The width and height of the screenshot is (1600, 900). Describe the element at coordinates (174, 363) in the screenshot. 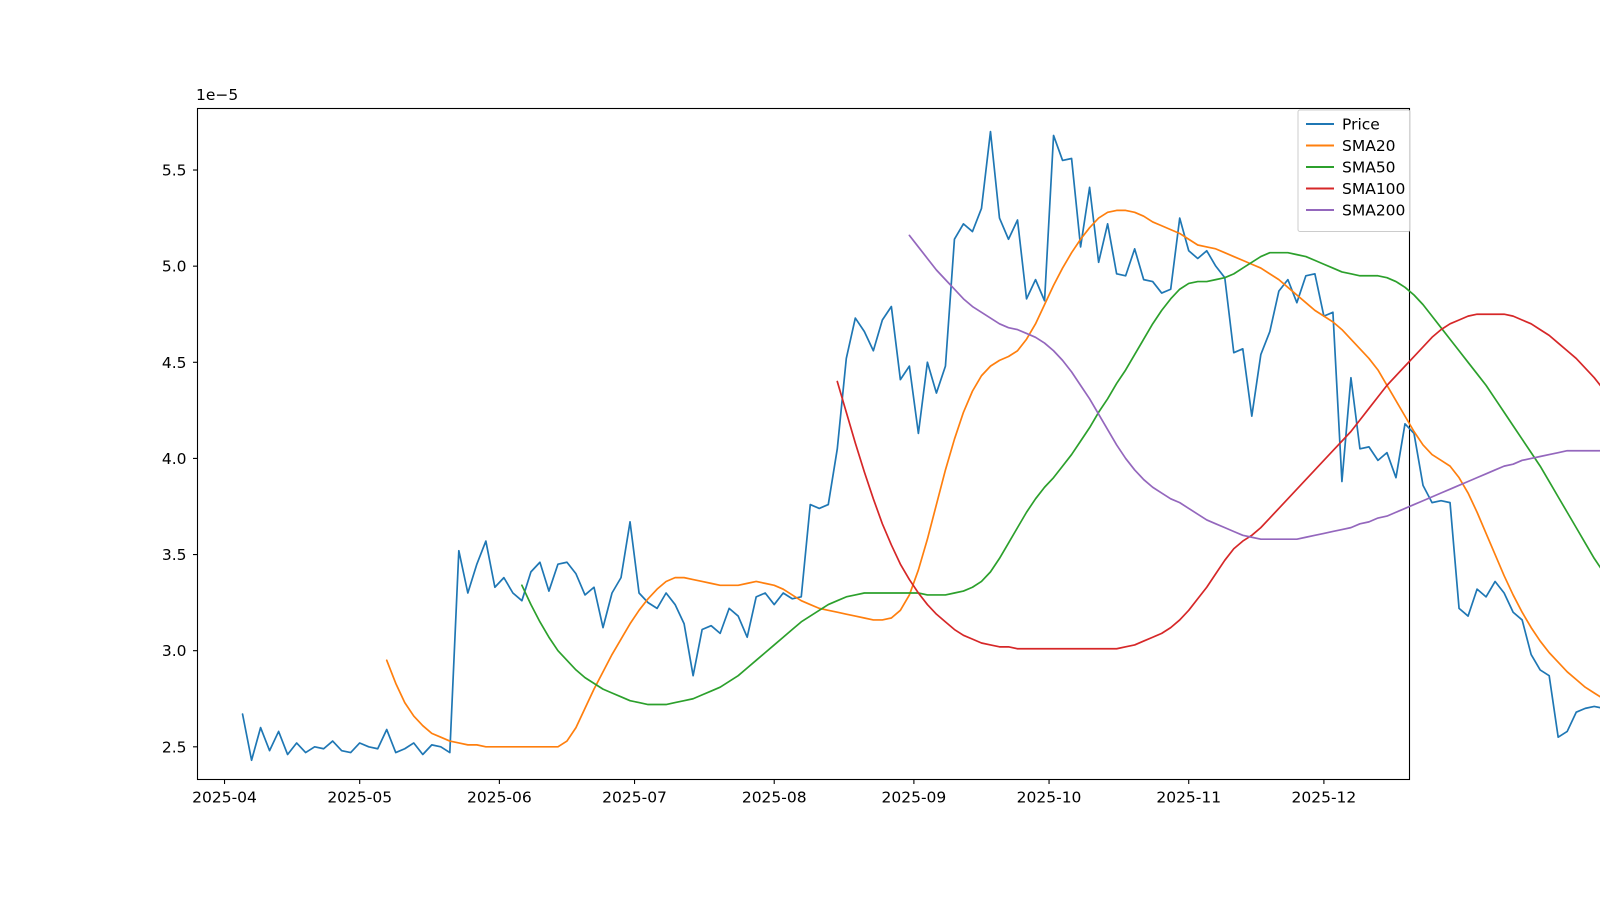

I see `y-tick-label: 4.5` at that location.